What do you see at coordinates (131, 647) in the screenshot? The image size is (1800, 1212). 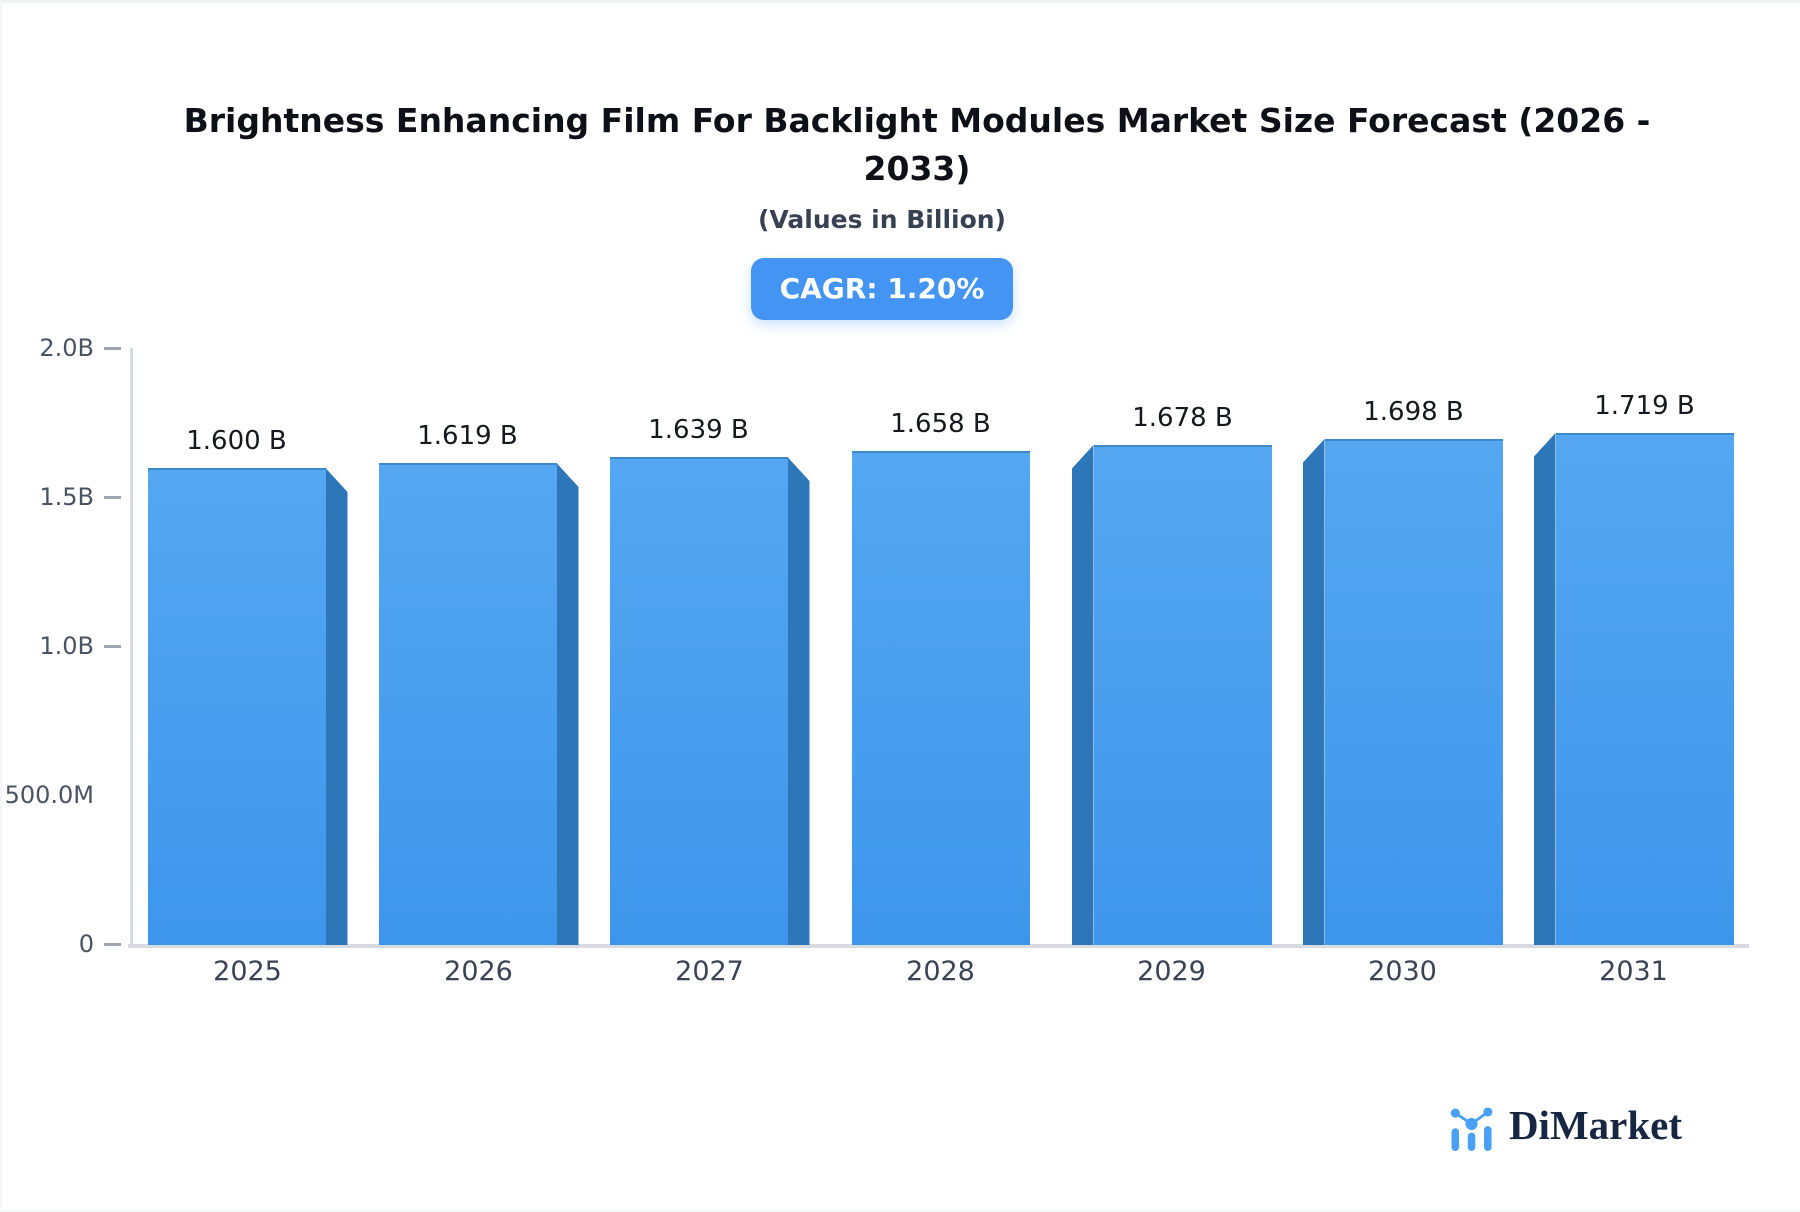 I see `y-axis-line` at bounding box center [131, 647].